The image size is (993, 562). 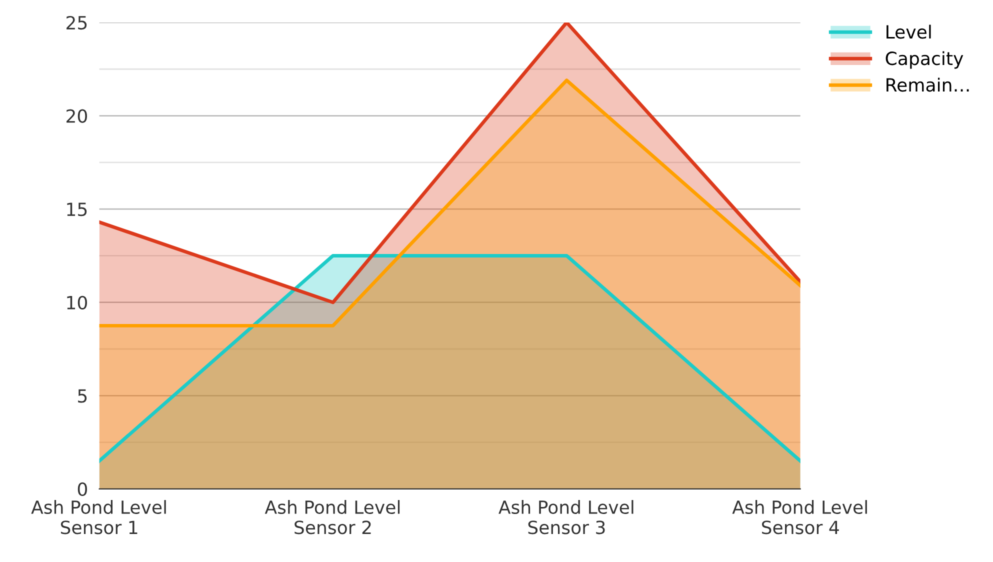 What do you see at coordinates (82, 489) in the screenshot?
I see `y-tick-label: 0` at bounding box center [82, 489].